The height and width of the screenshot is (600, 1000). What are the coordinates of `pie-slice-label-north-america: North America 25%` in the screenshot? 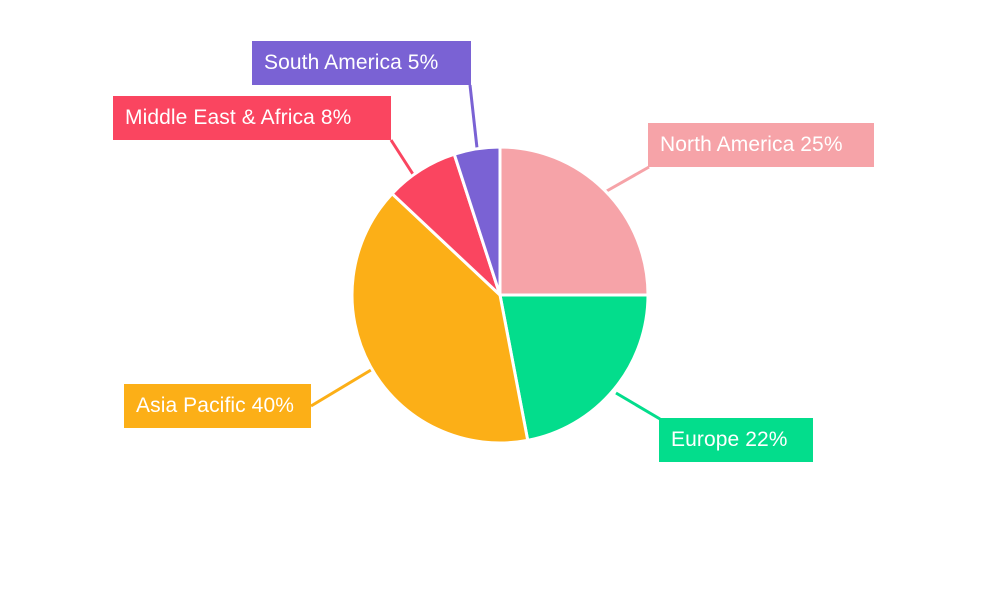 It's located at (761, 145).